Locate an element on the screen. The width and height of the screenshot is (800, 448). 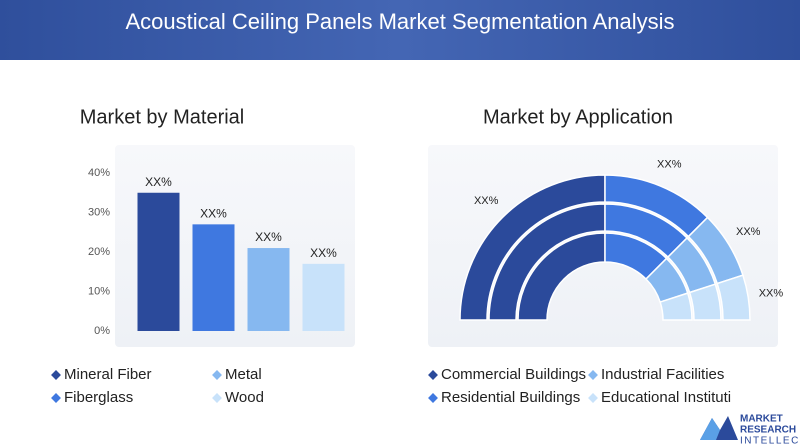
legend-label: Residential Buildings is located at coordinates (510, 397).